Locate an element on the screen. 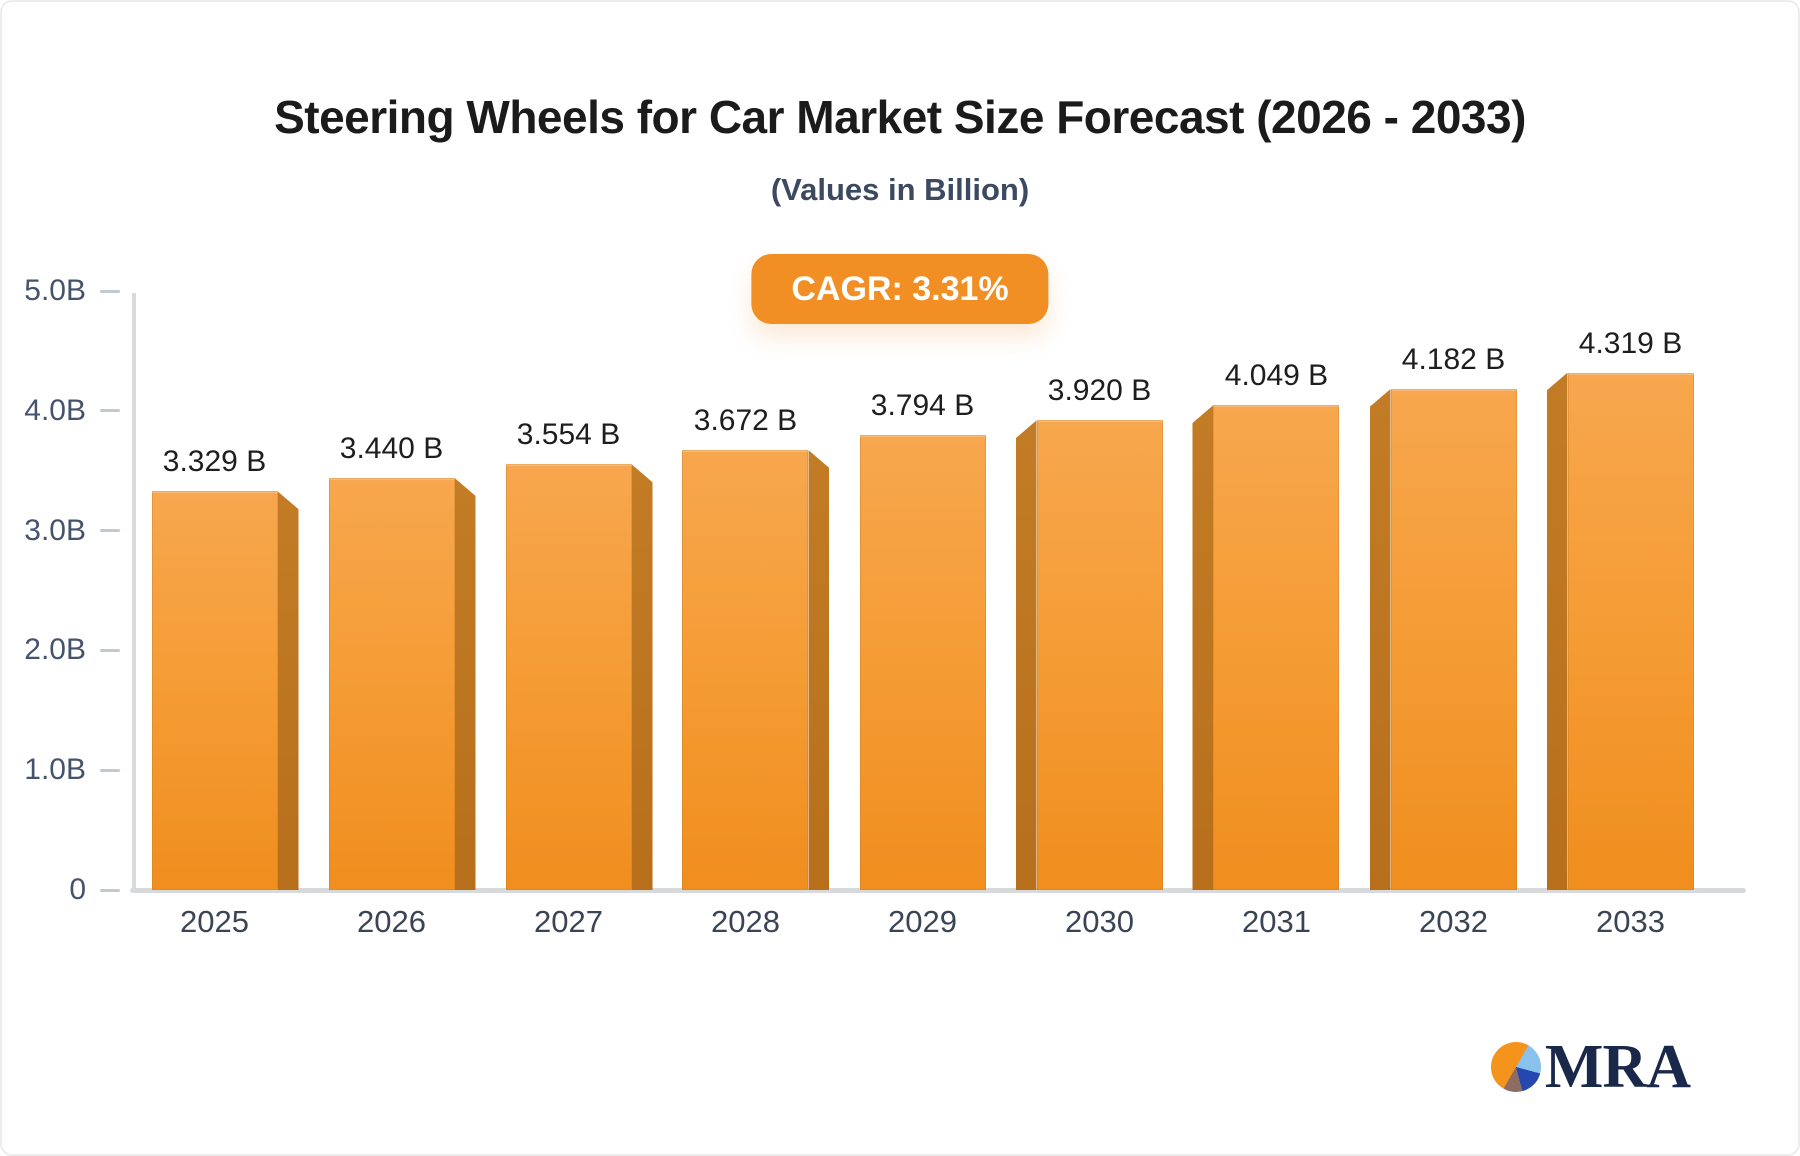  pie-chart-icon is located at coordinates (1515, 1067).